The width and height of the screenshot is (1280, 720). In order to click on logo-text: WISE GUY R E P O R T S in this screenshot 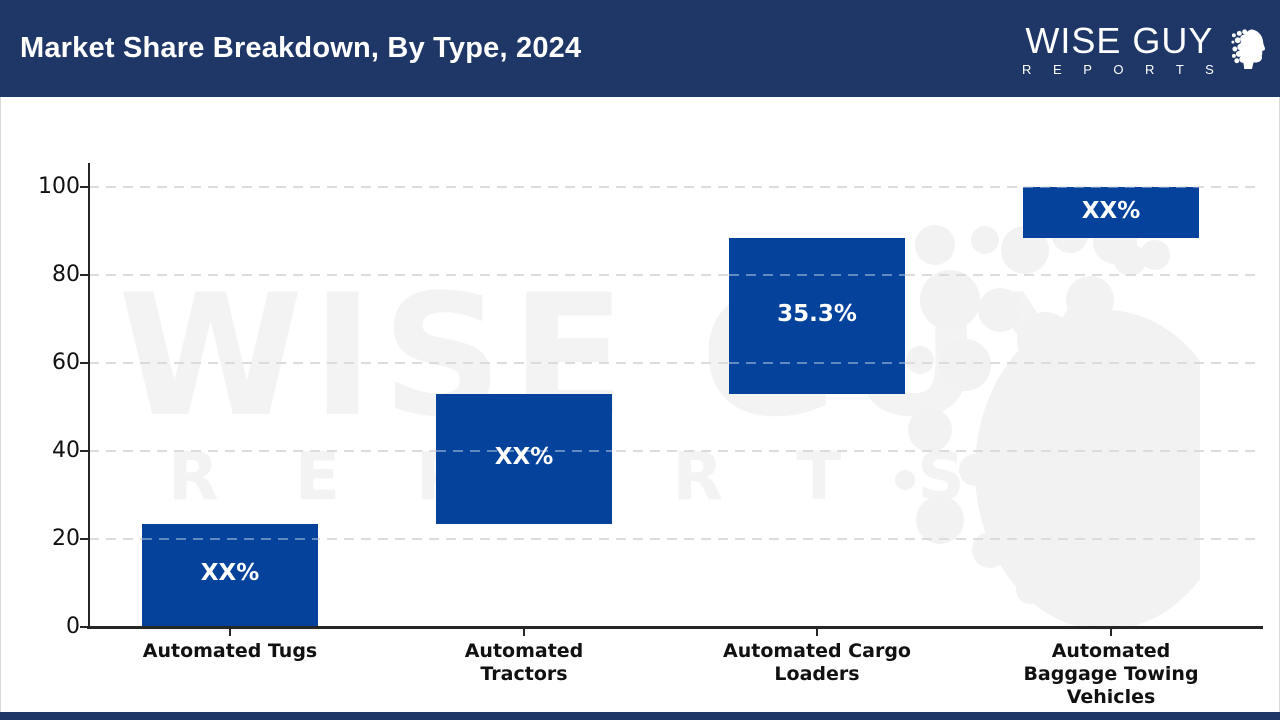, I will do `click(1119, 48)`.